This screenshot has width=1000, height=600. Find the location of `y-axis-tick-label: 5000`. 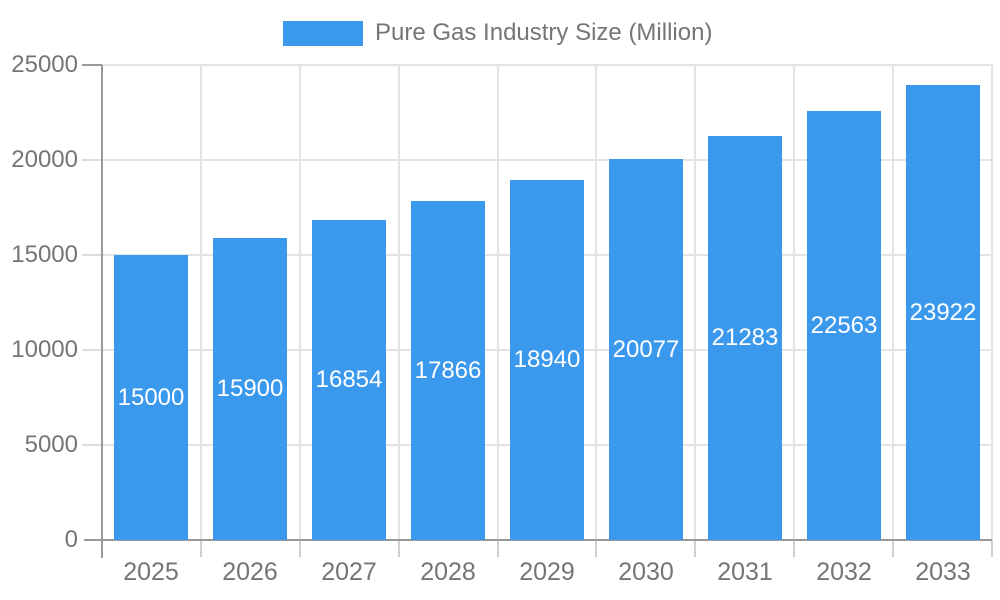

y-axis-tick-label: 5000 is located at coordinates (51, 444).